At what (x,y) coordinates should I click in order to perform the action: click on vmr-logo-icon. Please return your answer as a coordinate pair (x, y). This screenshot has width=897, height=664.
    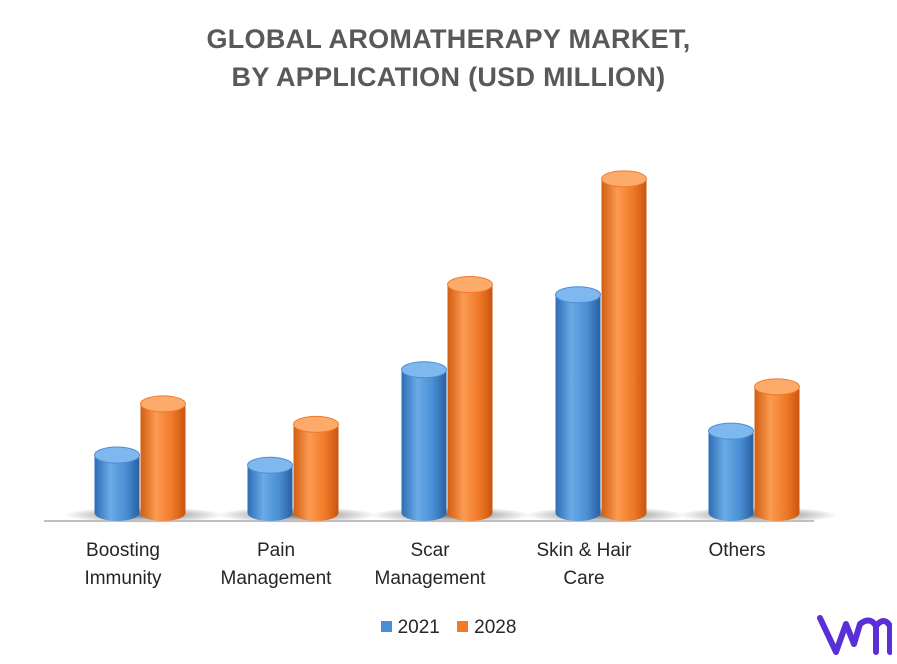
    Looking at the image, I should click on (854, 635).